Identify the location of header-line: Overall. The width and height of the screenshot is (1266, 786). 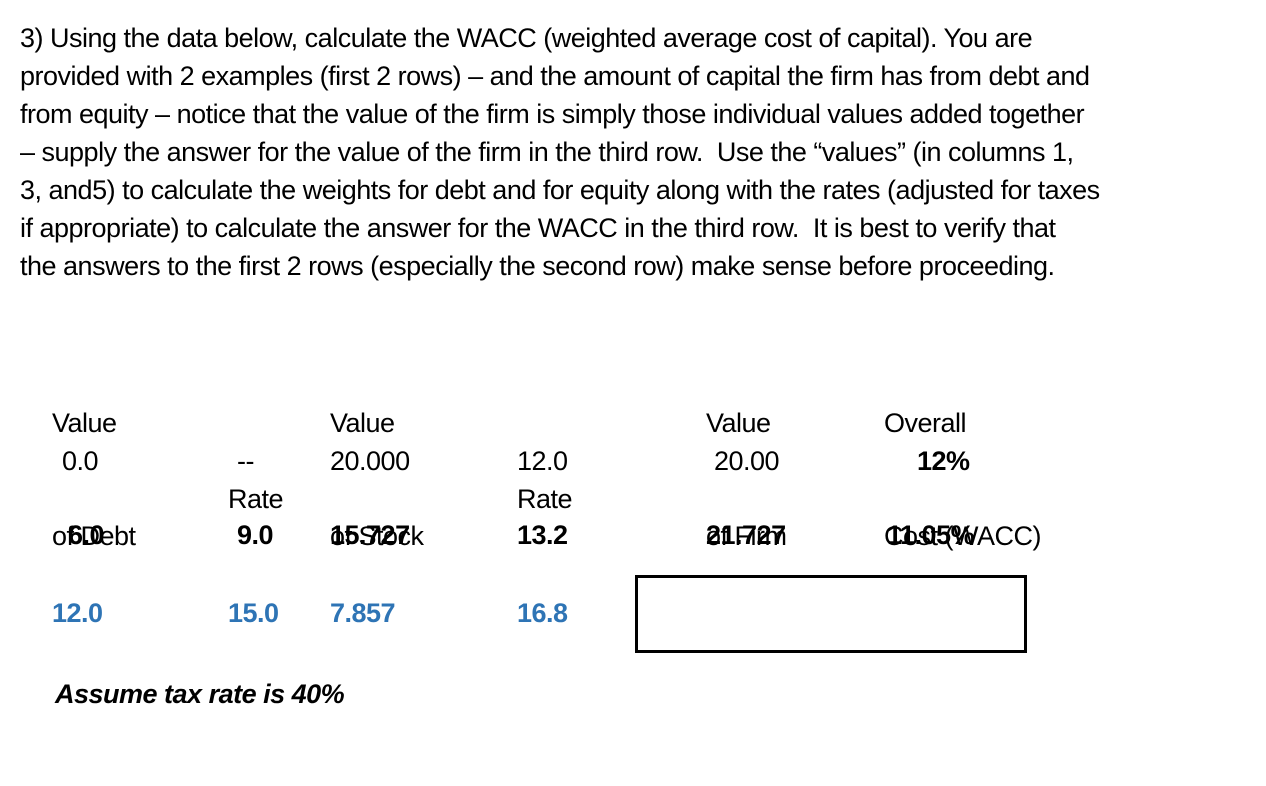
(925, 423).